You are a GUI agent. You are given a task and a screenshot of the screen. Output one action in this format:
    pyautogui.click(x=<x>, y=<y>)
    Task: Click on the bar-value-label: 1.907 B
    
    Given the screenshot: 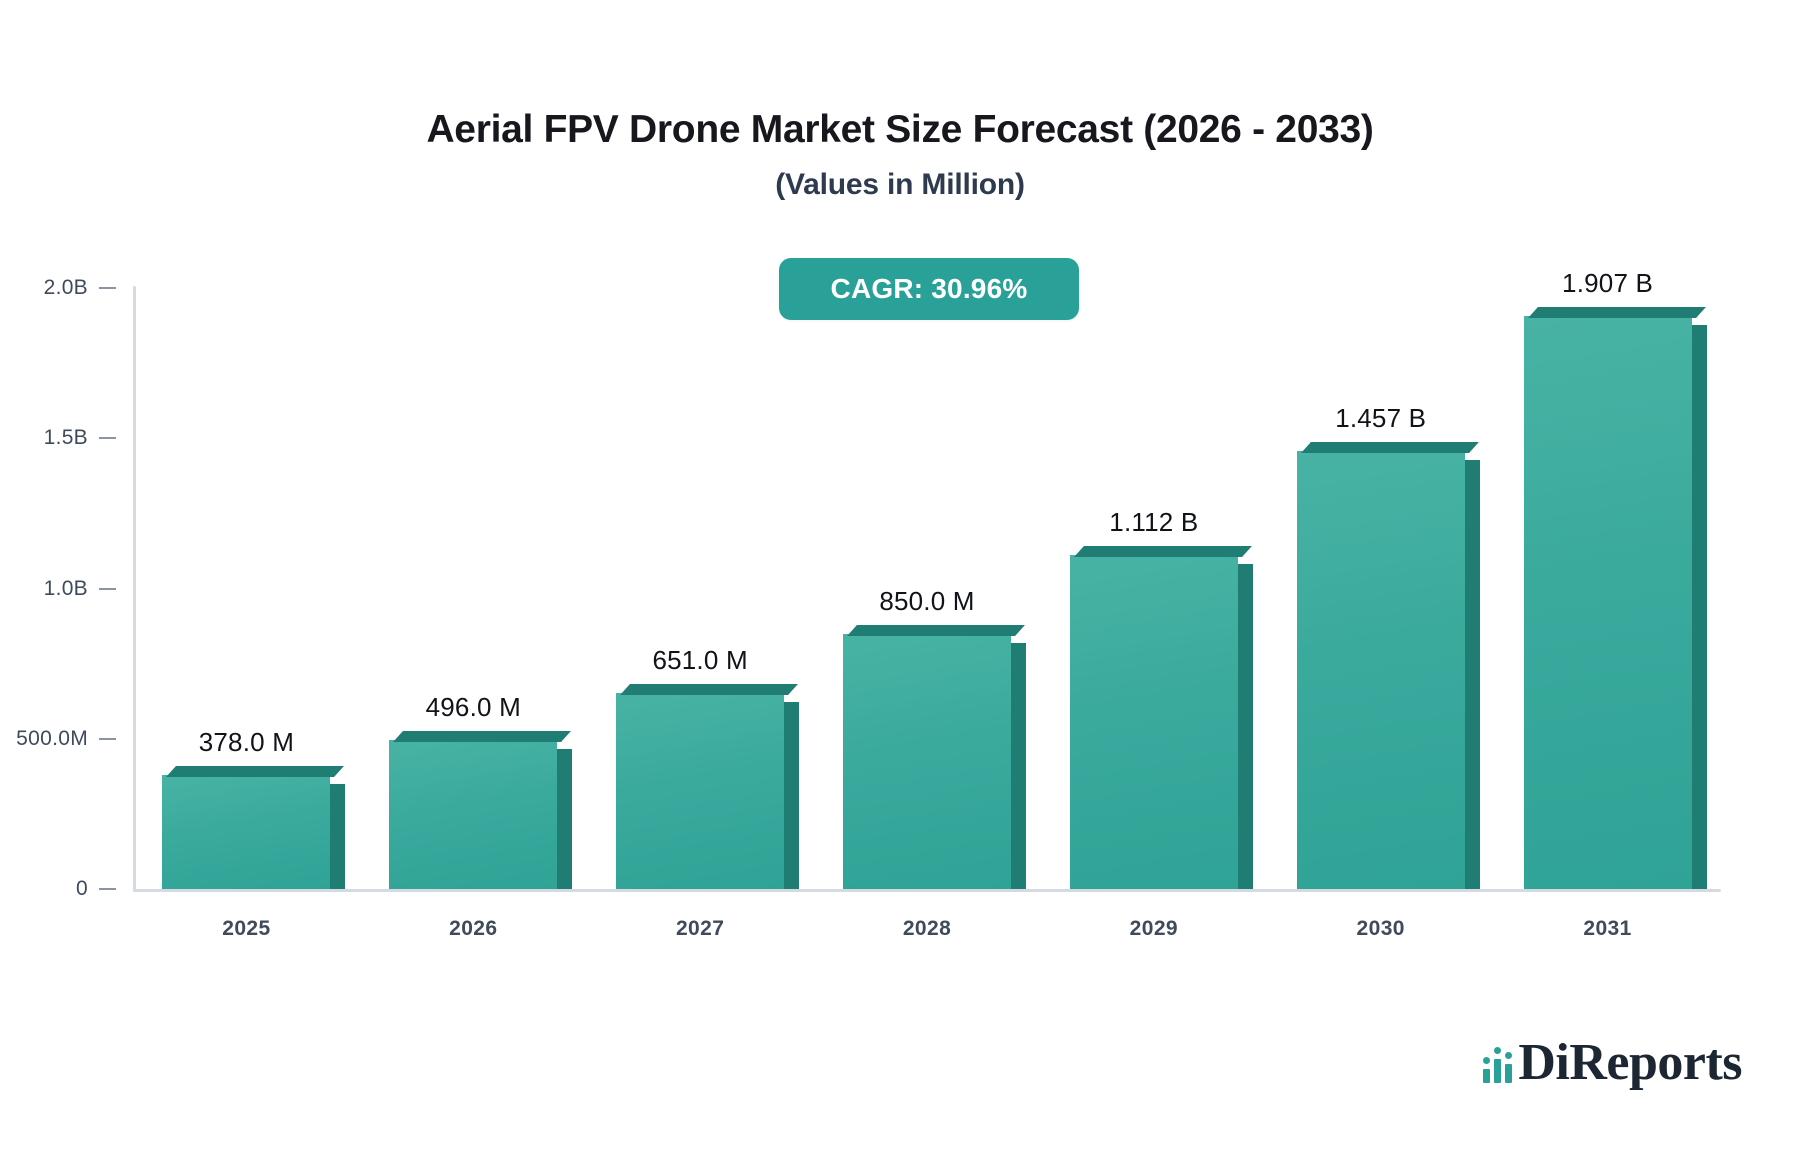 What is the action you would take?
    pyautogui.click(x=1608, y=282)
    